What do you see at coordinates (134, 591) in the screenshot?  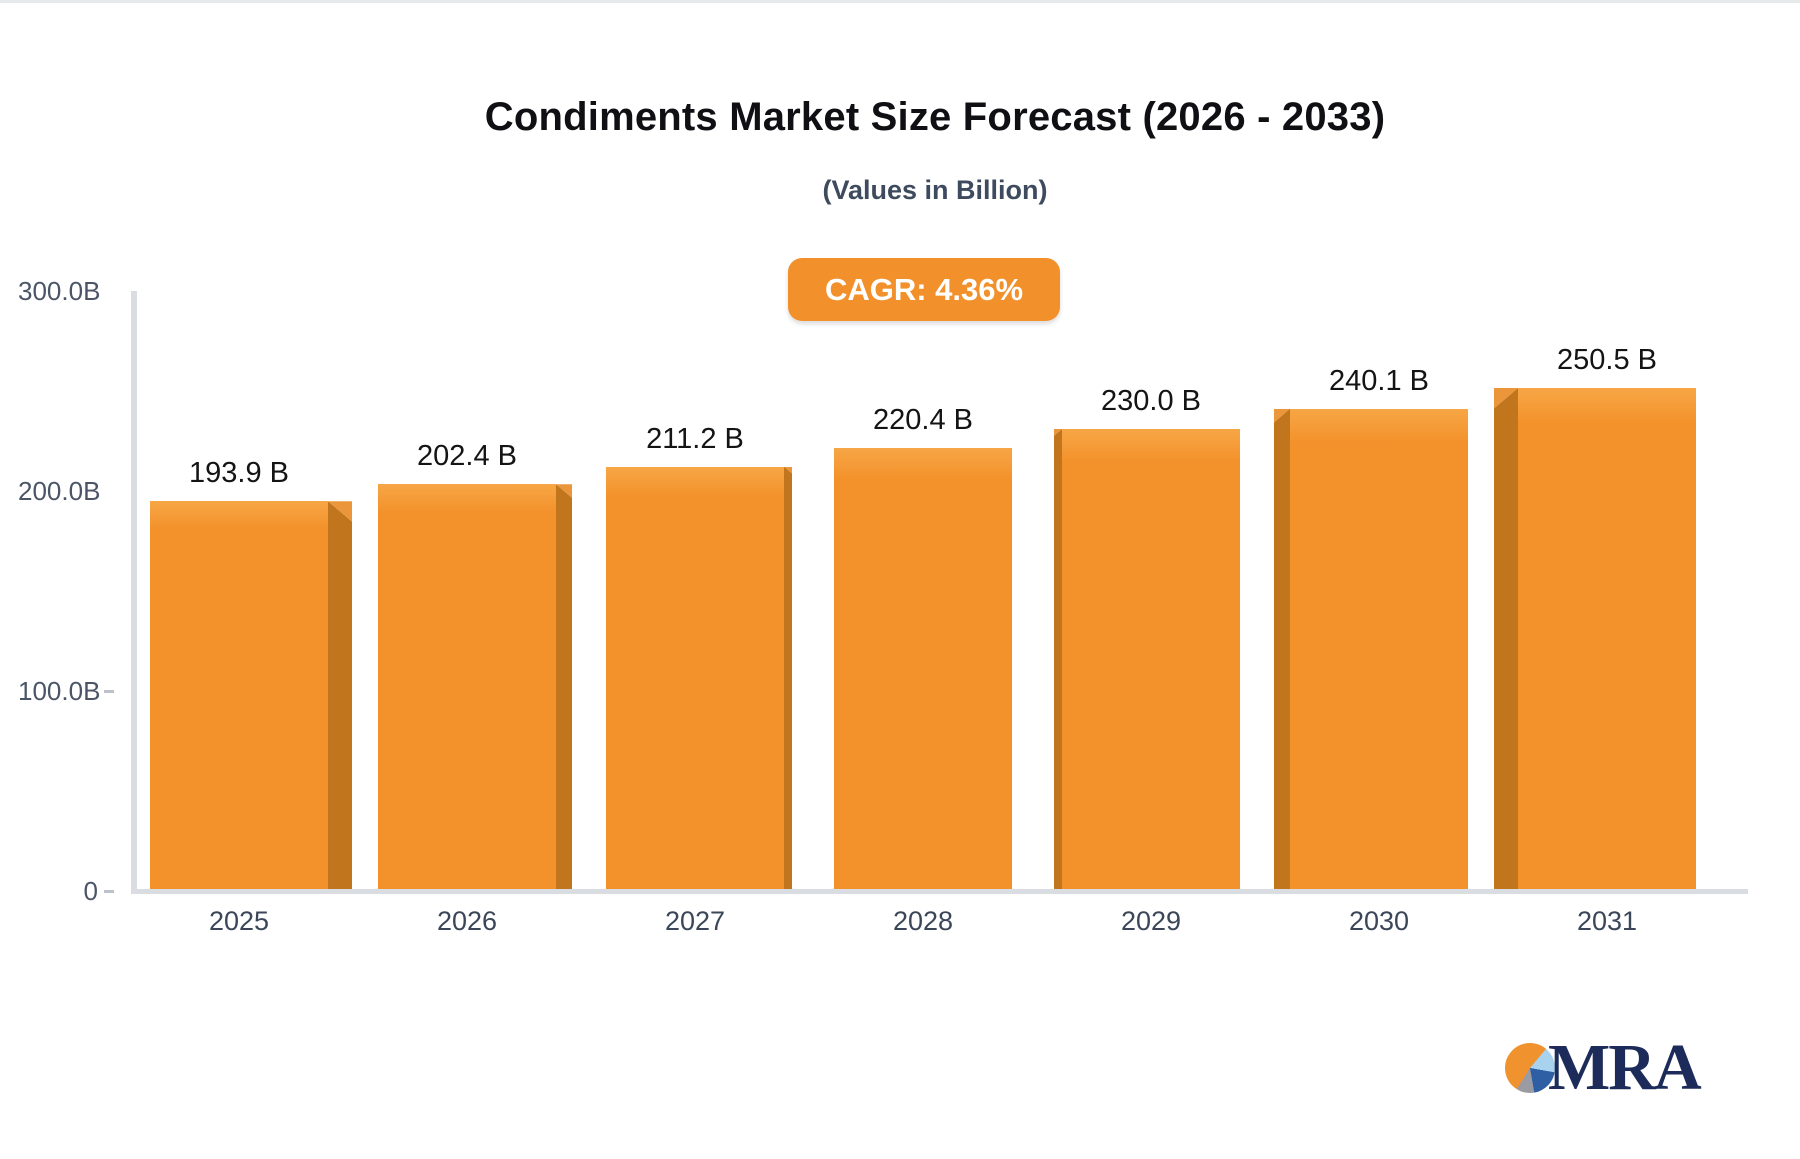 I see `y-axis-line` at bounding box center [134, 591].